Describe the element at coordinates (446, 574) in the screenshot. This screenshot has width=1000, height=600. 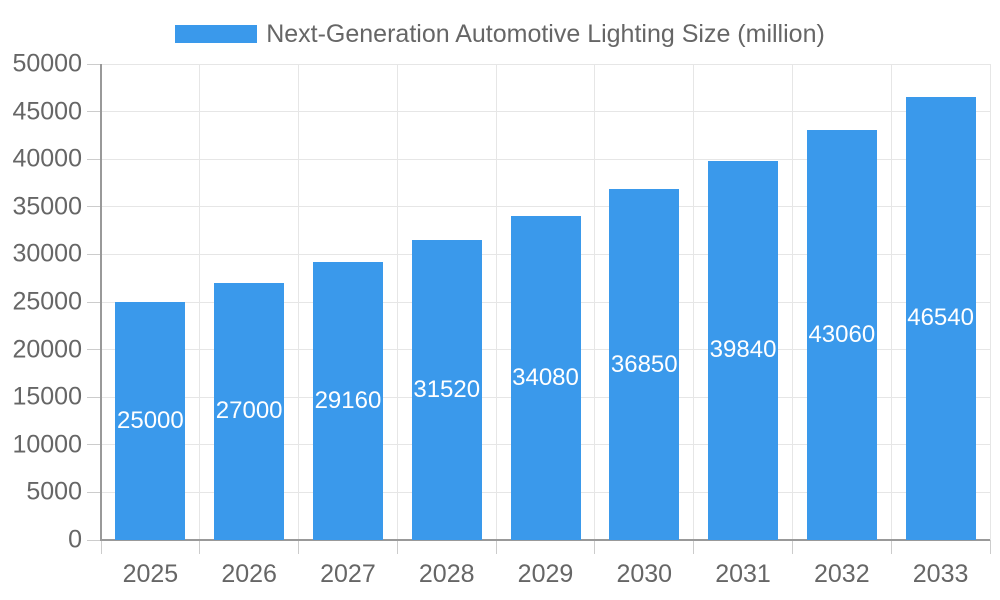
I see `x-axis-tick-label: 2028` at that location.